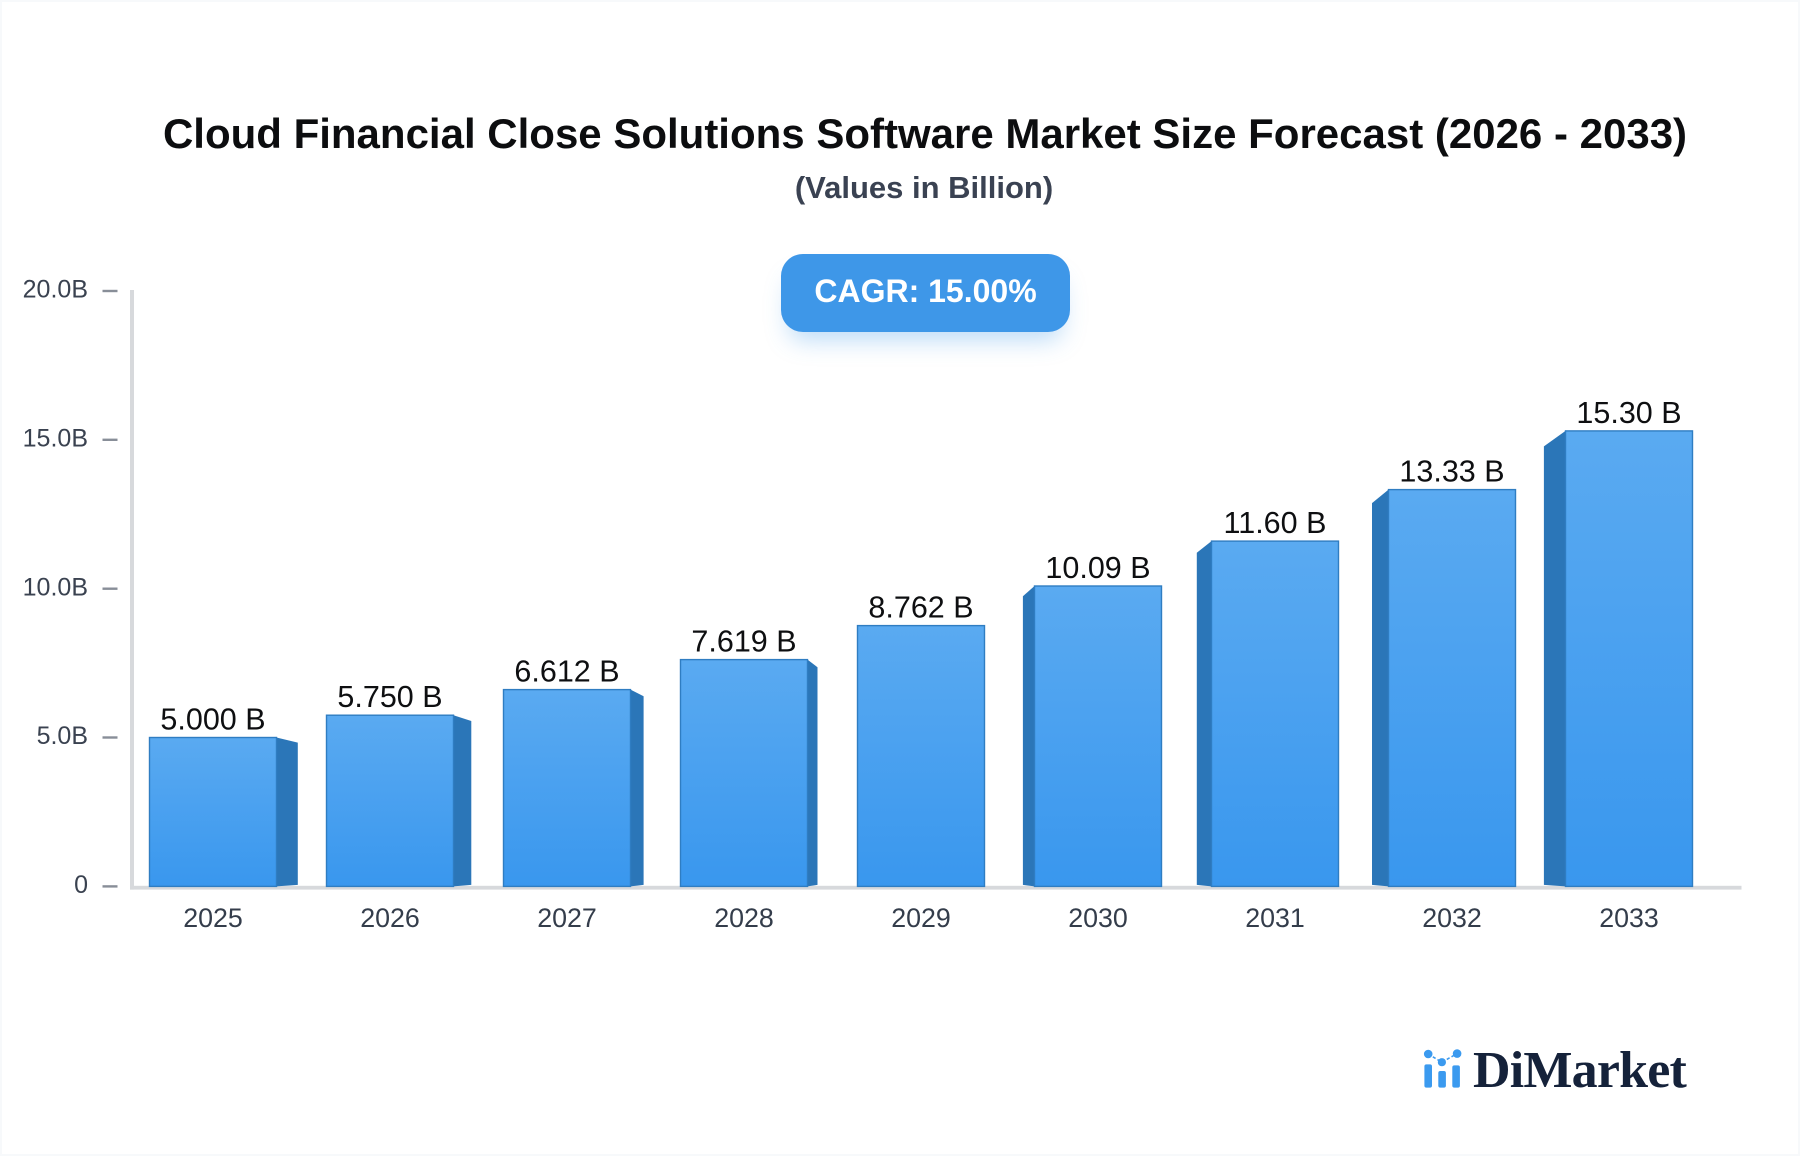 The width and height of the screenshot is (1800, 1156). Describe the element at coordinates (1275, 523) in the screenshot. I see `svg-text: 11.60 B` at that location.